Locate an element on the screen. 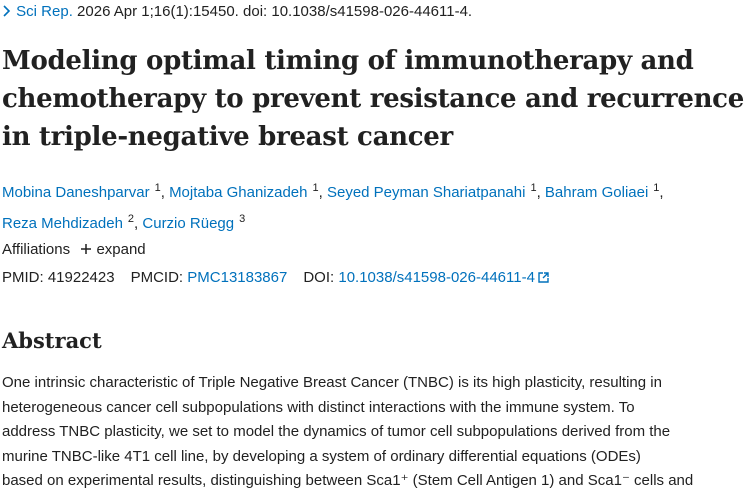 Image resolution: width=750 pixels, height=500 pixels. external-link-icon is located at coordinates (543, 277).